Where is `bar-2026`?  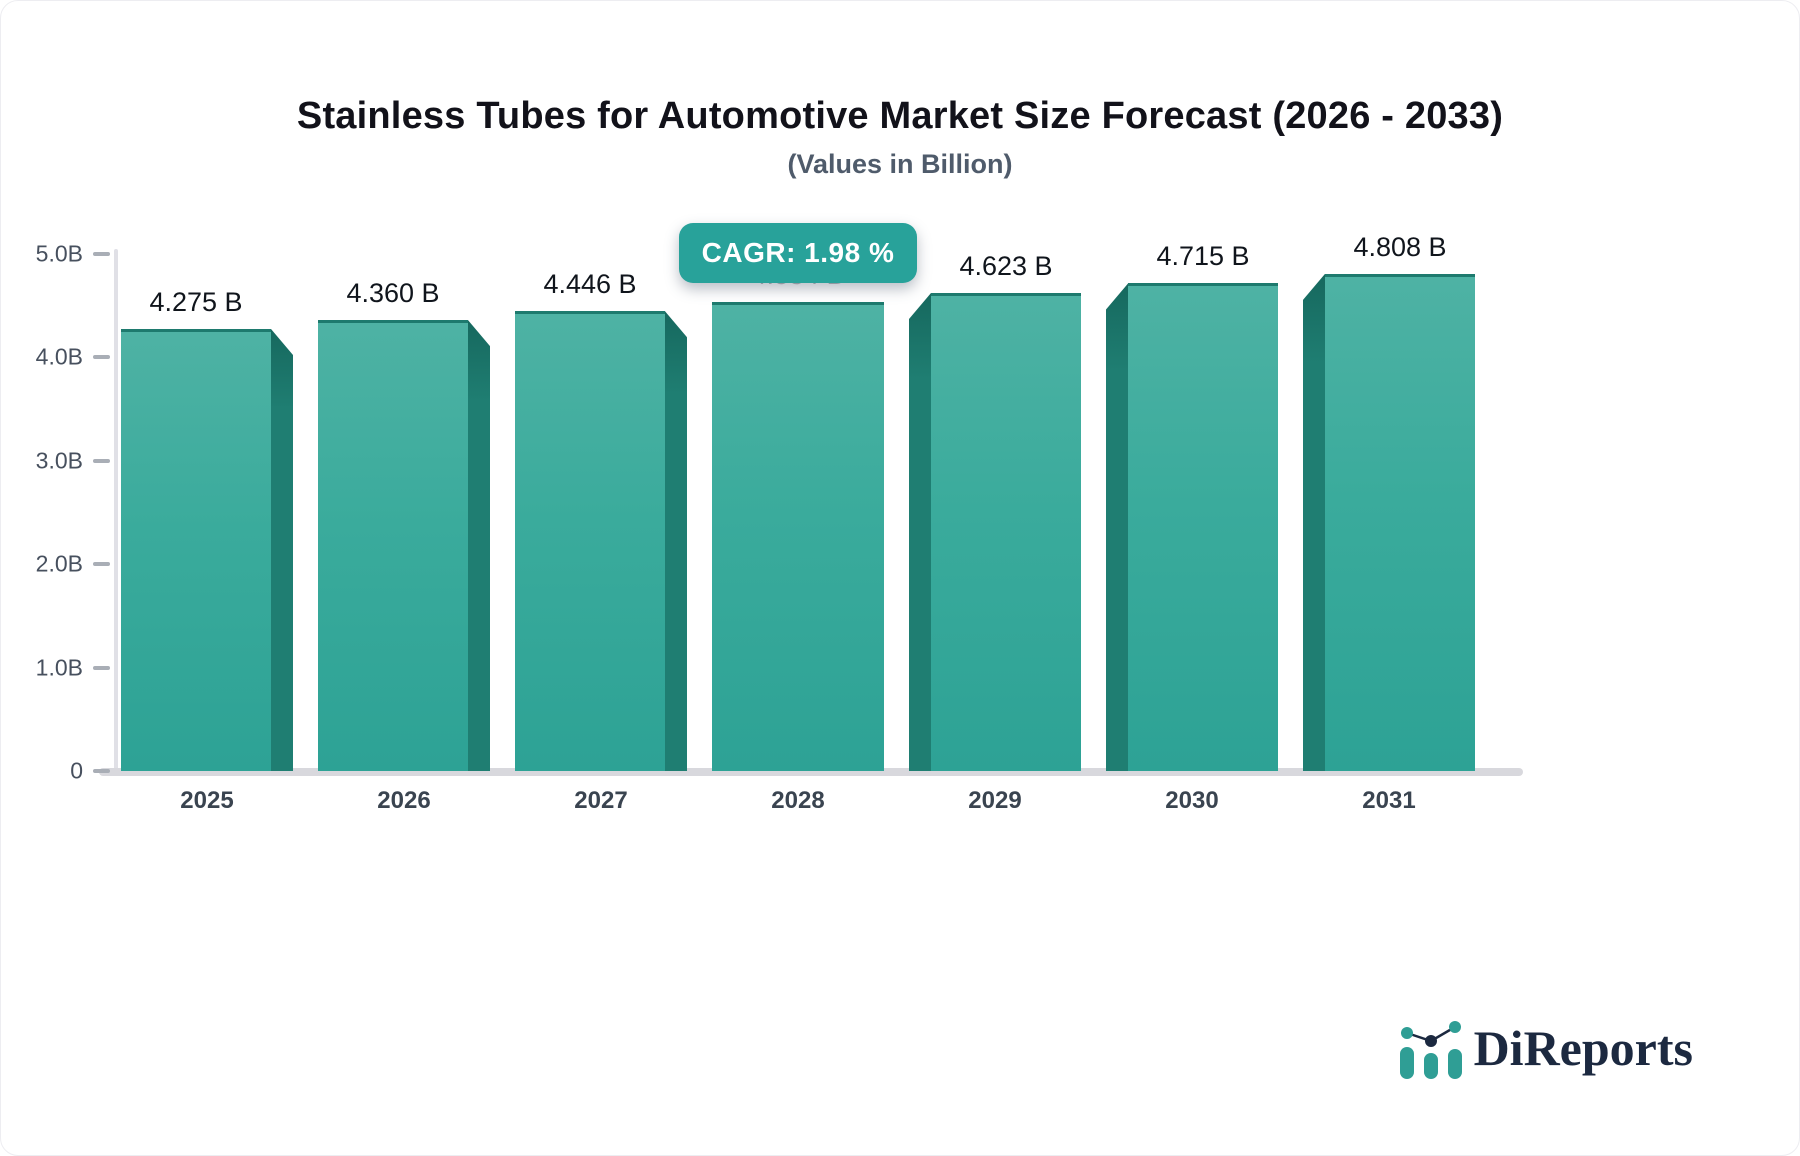 bar-2026 is located at coordinates (404, 545).